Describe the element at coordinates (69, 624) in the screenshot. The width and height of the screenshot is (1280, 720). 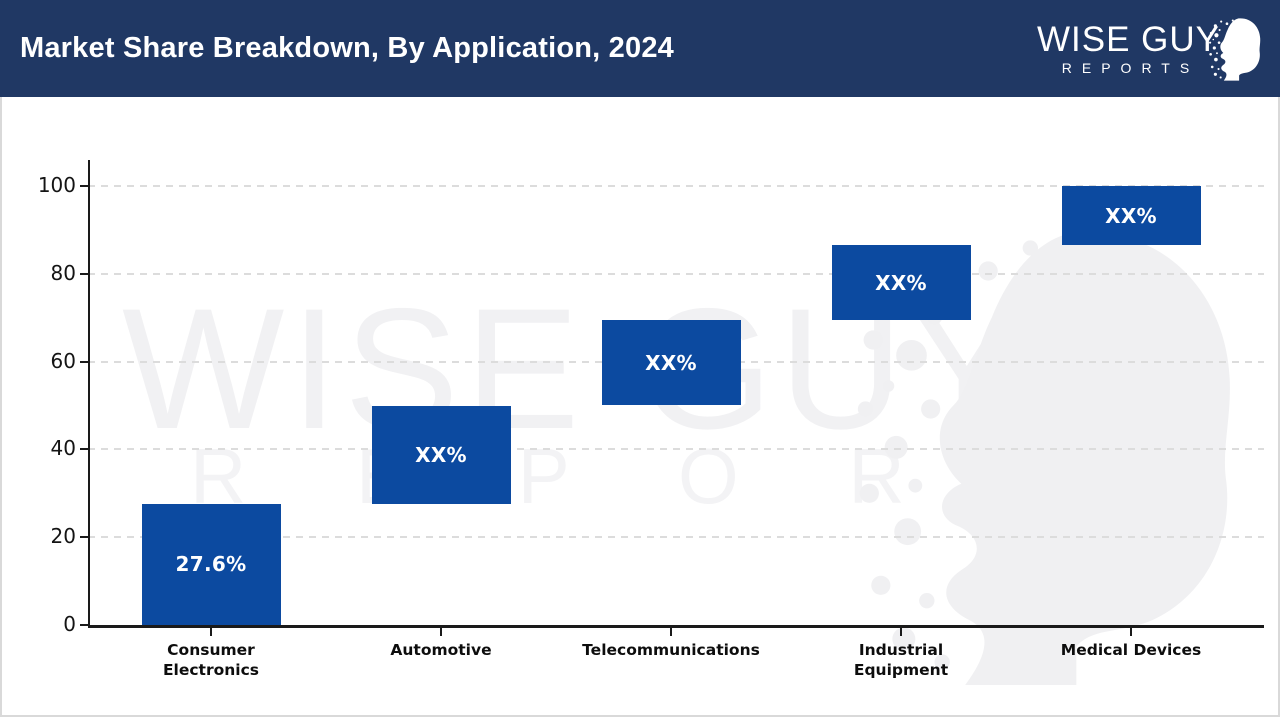
I see `y-tick-label-0: 0` at that location.